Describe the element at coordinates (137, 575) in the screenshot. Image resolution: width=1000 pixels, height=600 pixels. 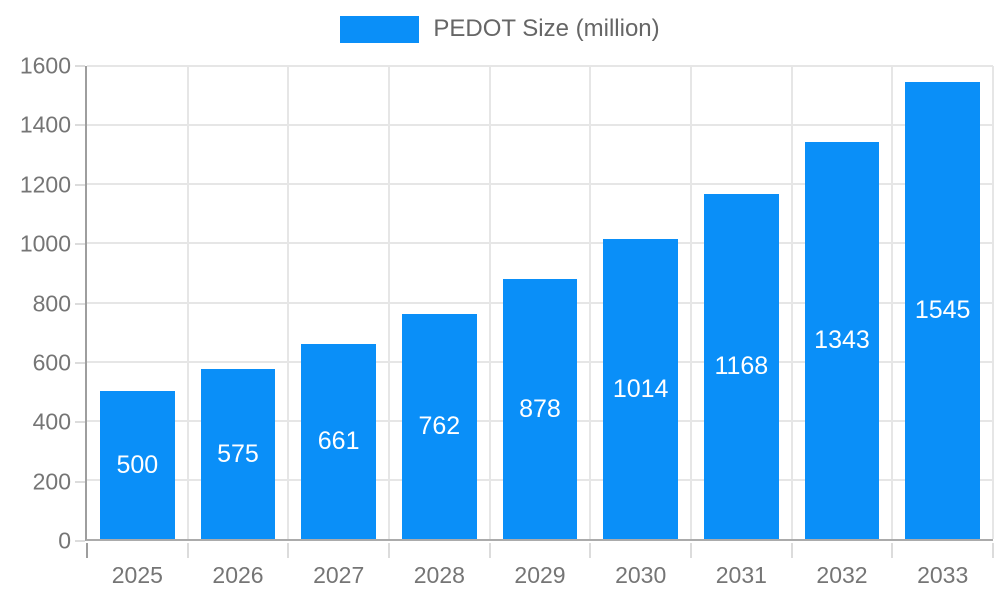
I see `x-axis-tick-label: 2025` at that location.